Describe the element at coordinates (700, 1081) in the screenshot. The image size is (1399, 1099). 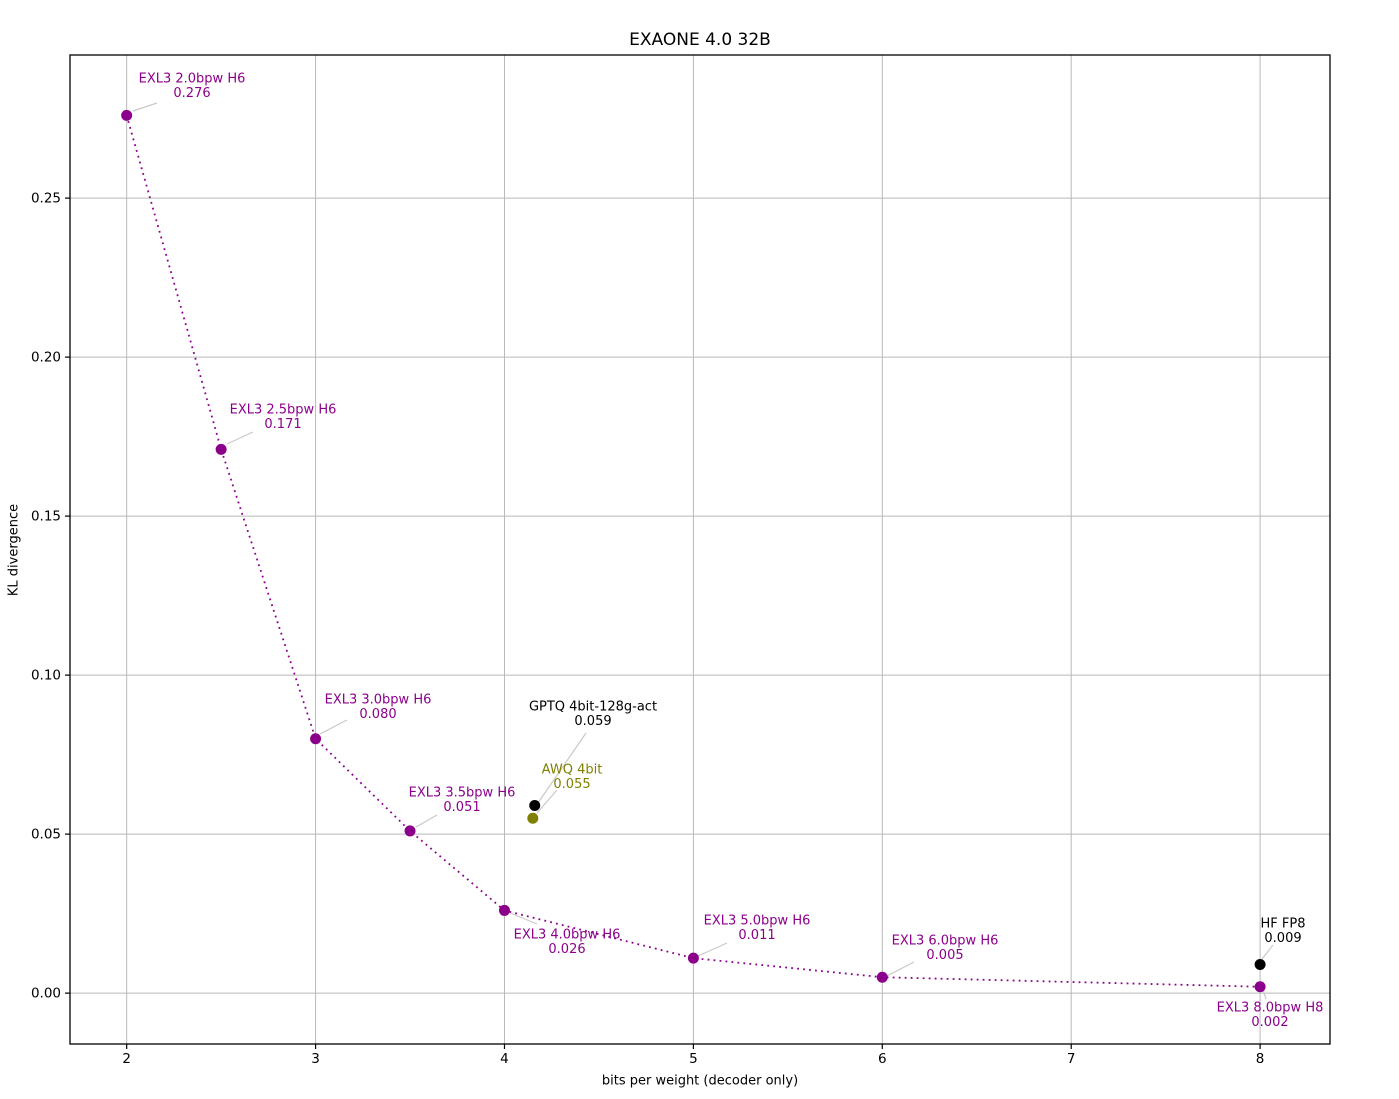
I see `x-axis-title: bits per weight (decoder only)` at that location.